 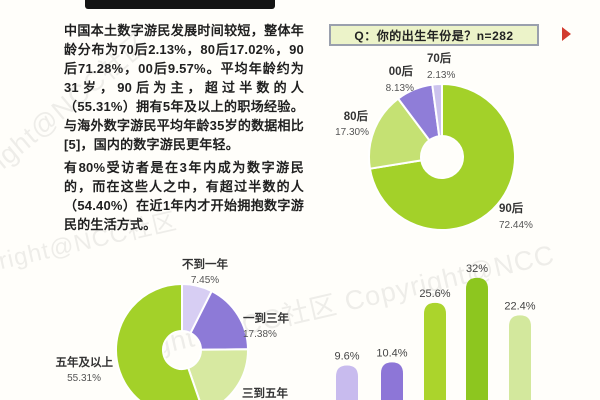 What do you see at coordinates (516, 225) in the screenshot?
I see `birth-year-donut-value-label: 72.44%` at bounding box center [516, 225].